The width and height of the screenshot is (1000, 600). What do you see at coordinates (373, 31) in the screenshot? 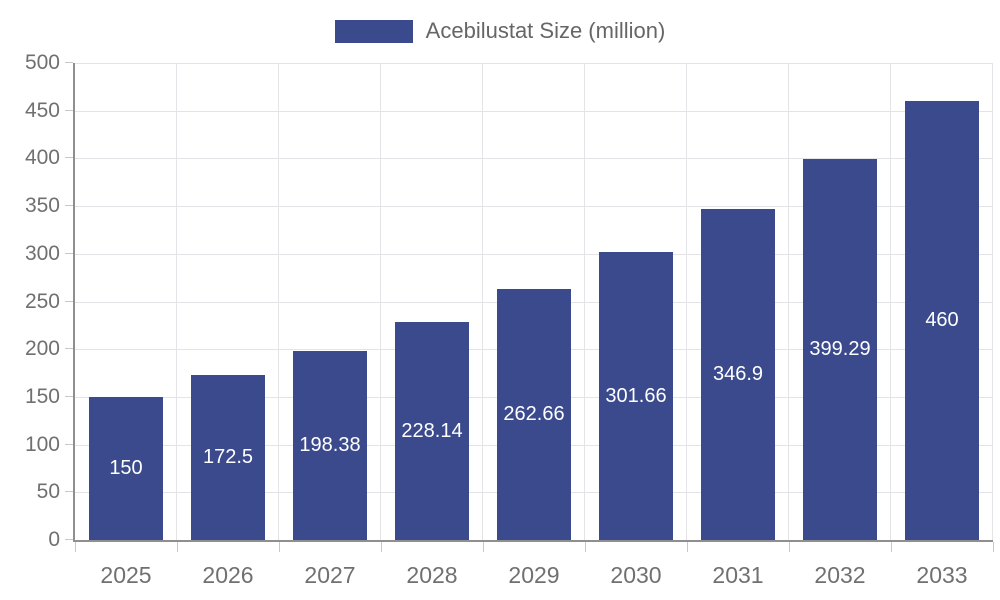
I see `legend-swatch` at bounding box center [373, 31].